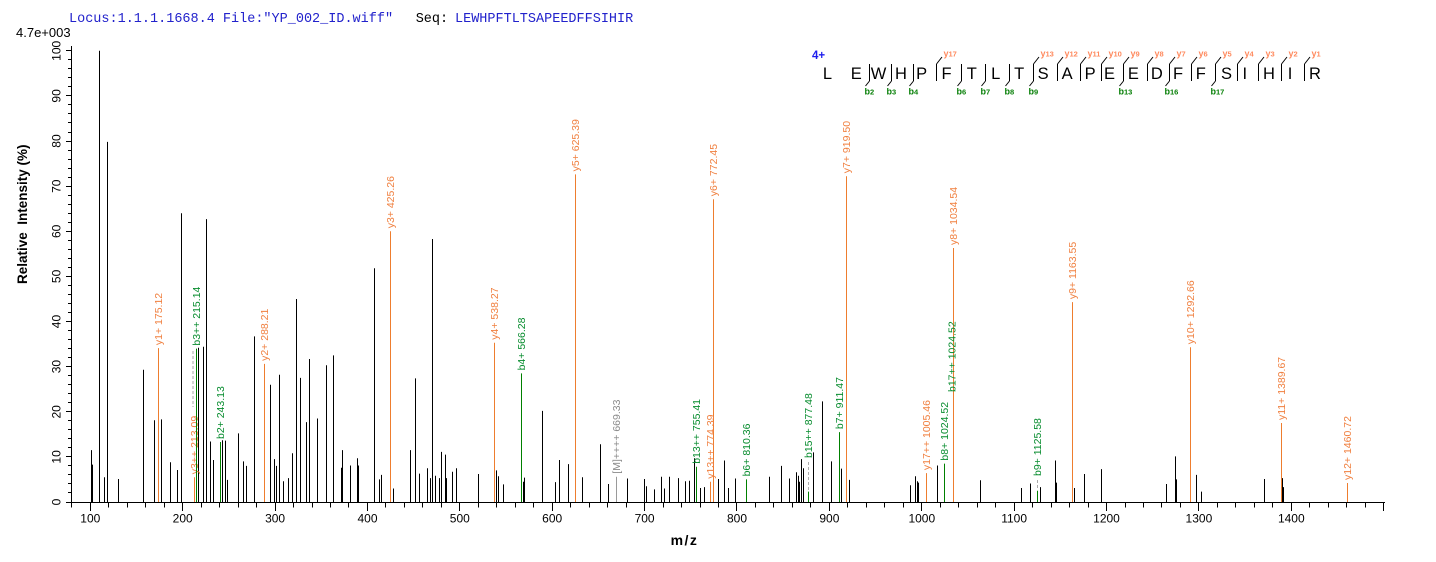 The height and width of the screenshot is (562, 1436). Describe the element at coordinates (1038, 447) in the screenshot. I see `svg-text: b9+ 1125.58` at that location.